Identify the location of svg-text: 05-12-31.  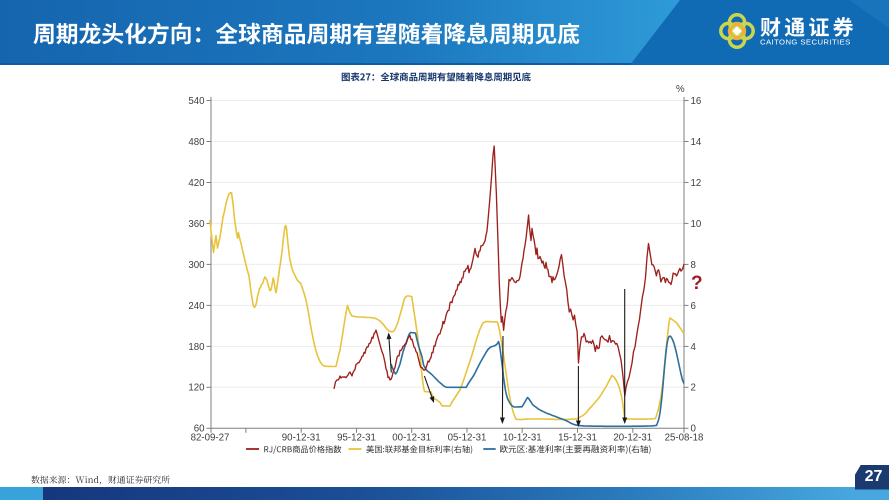
(467, 438).